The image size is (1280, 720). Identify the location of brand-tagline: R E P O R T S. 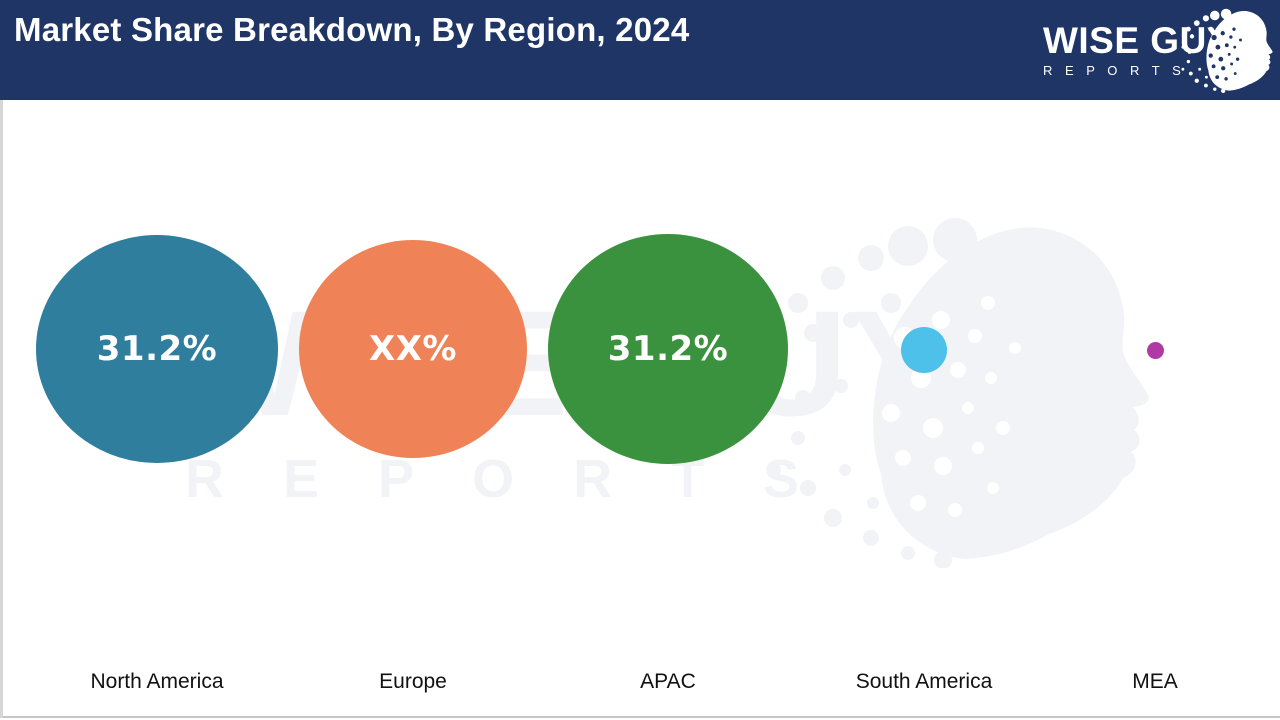
(1114, 70).